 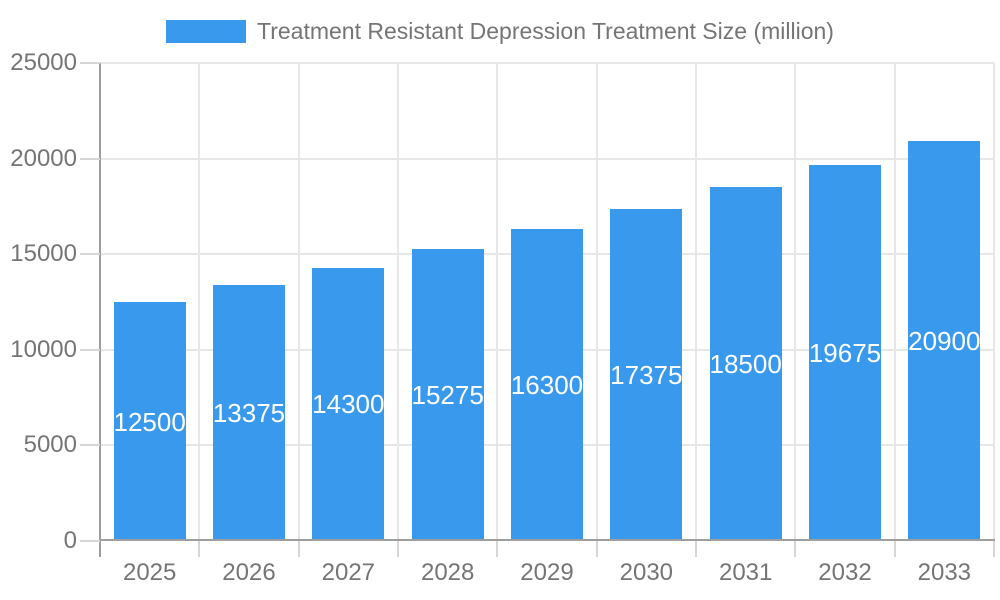 I want to click on x-axis-label: 2031, so click(x=745, y=572).